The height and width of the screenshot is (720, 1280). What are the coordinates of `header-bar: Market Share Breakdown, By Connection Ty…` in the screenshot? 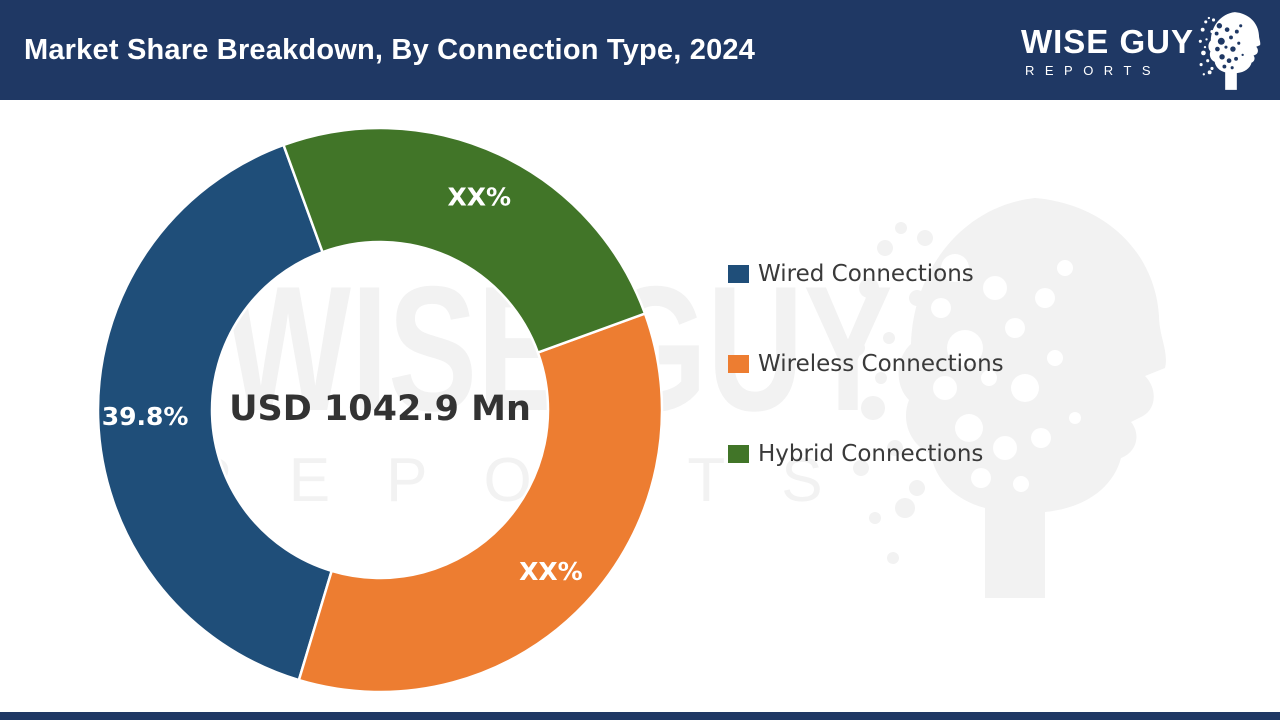 It's located at (640, 50).